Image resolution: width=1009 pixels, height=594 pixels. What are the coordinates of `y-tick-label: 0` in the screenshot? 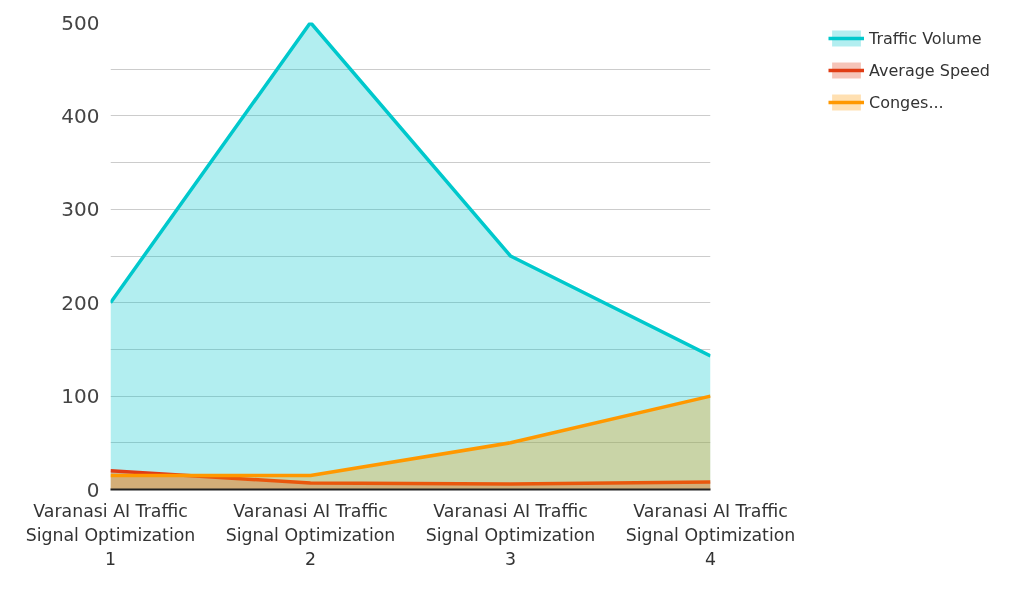 It's located at (93, 489).